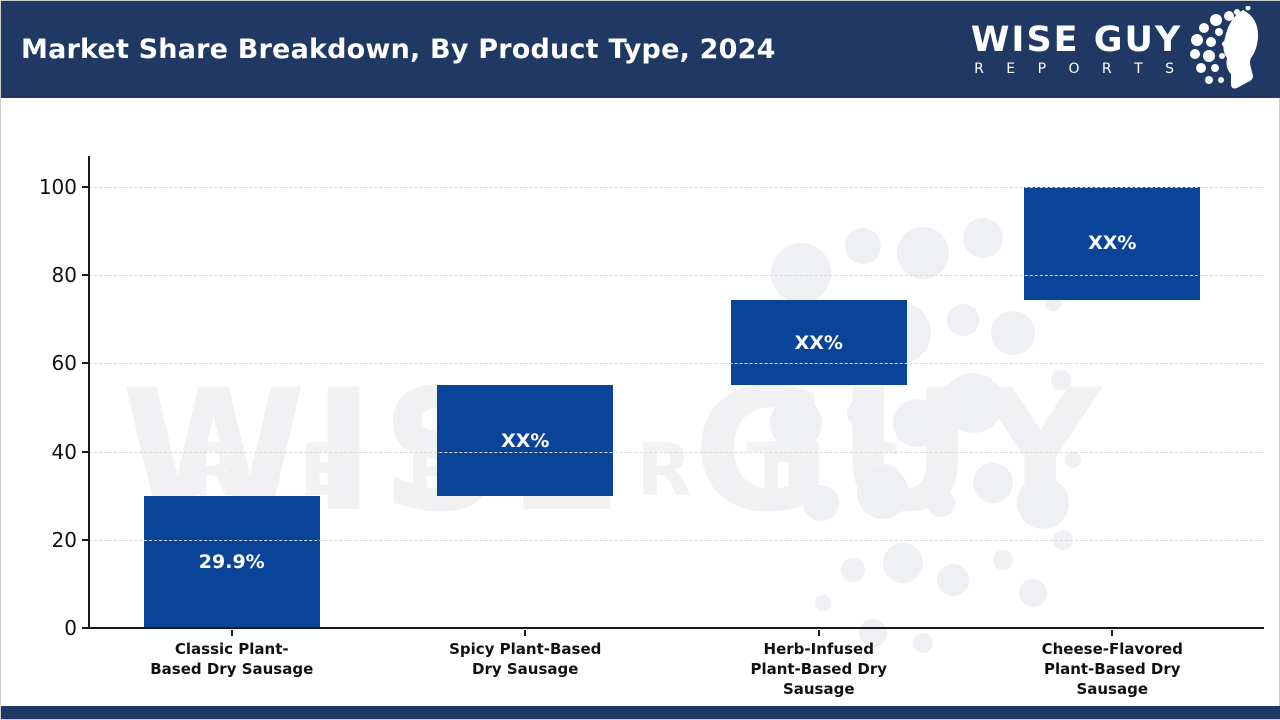 This screenshot has height=720, width=1280. I want to click on brand-logo-text: WISE GUY R E P O R T S, so click(1076, 50).